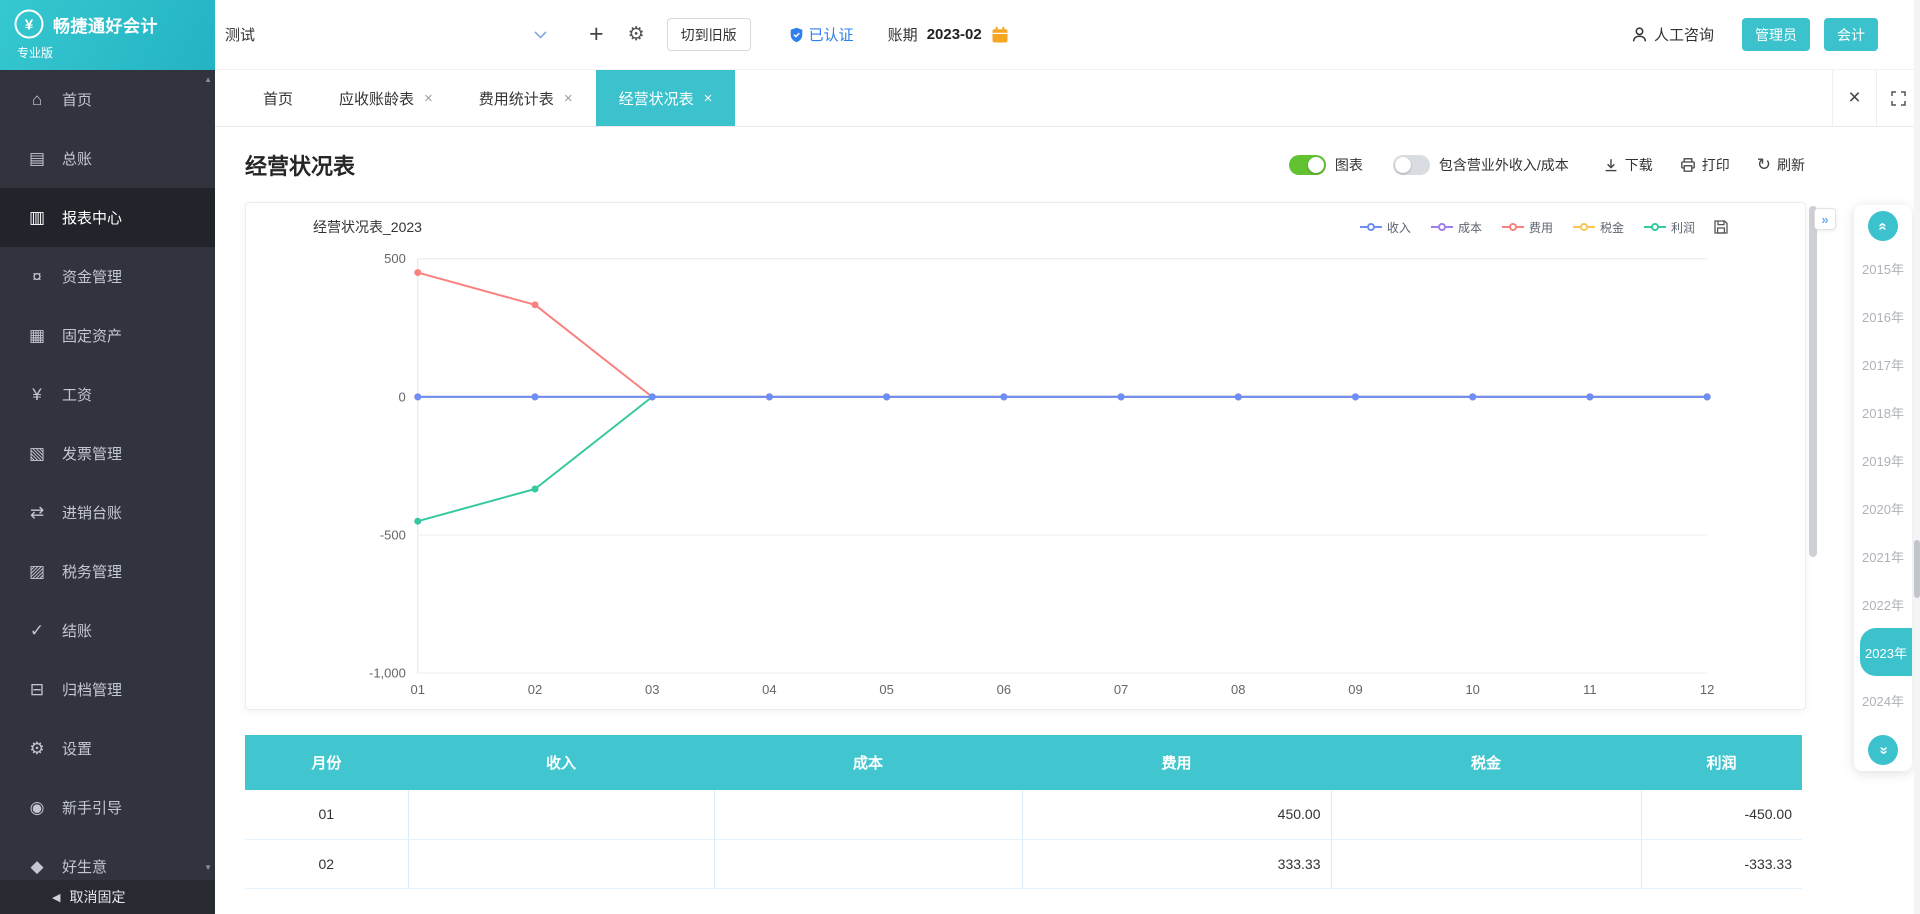  I want to click on add-icon: +, so click(596, 34).